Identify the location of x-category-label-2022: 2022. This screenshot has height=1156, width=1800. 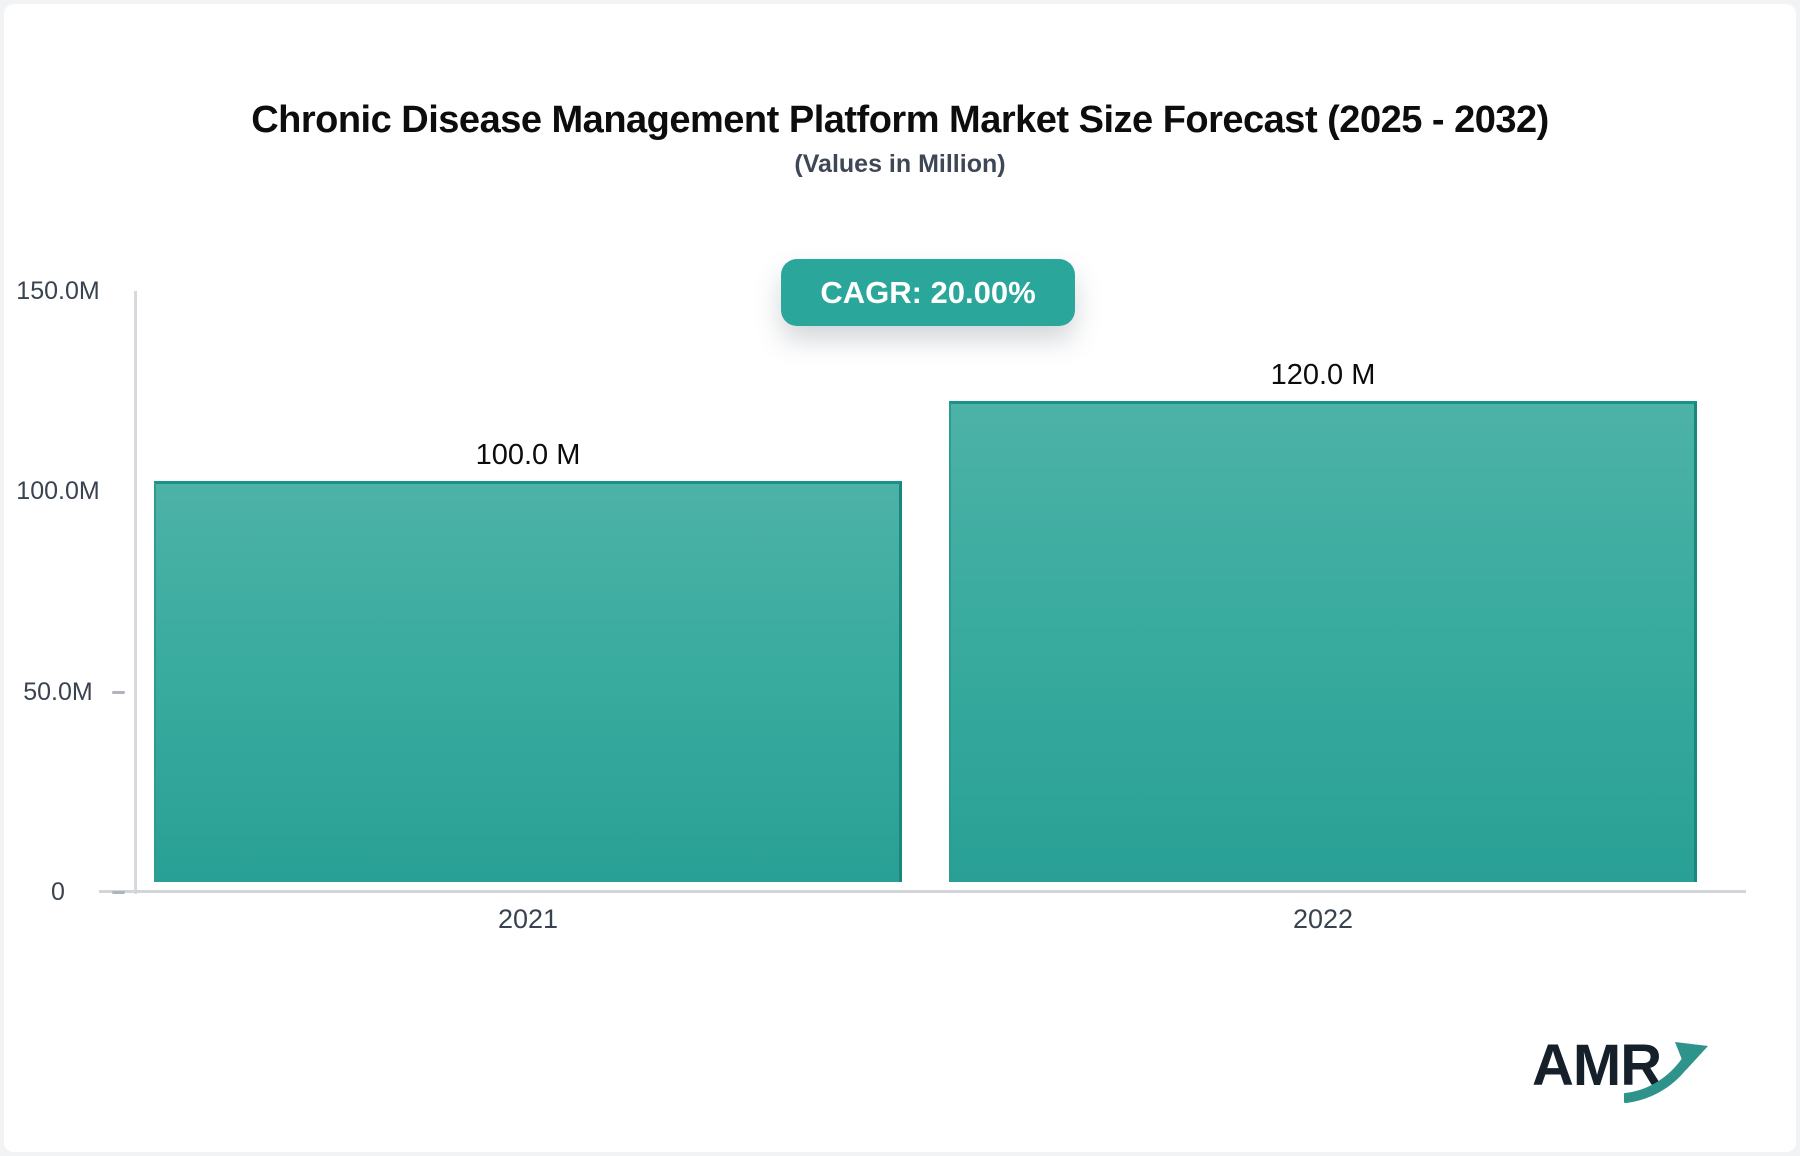
(1323, 919).